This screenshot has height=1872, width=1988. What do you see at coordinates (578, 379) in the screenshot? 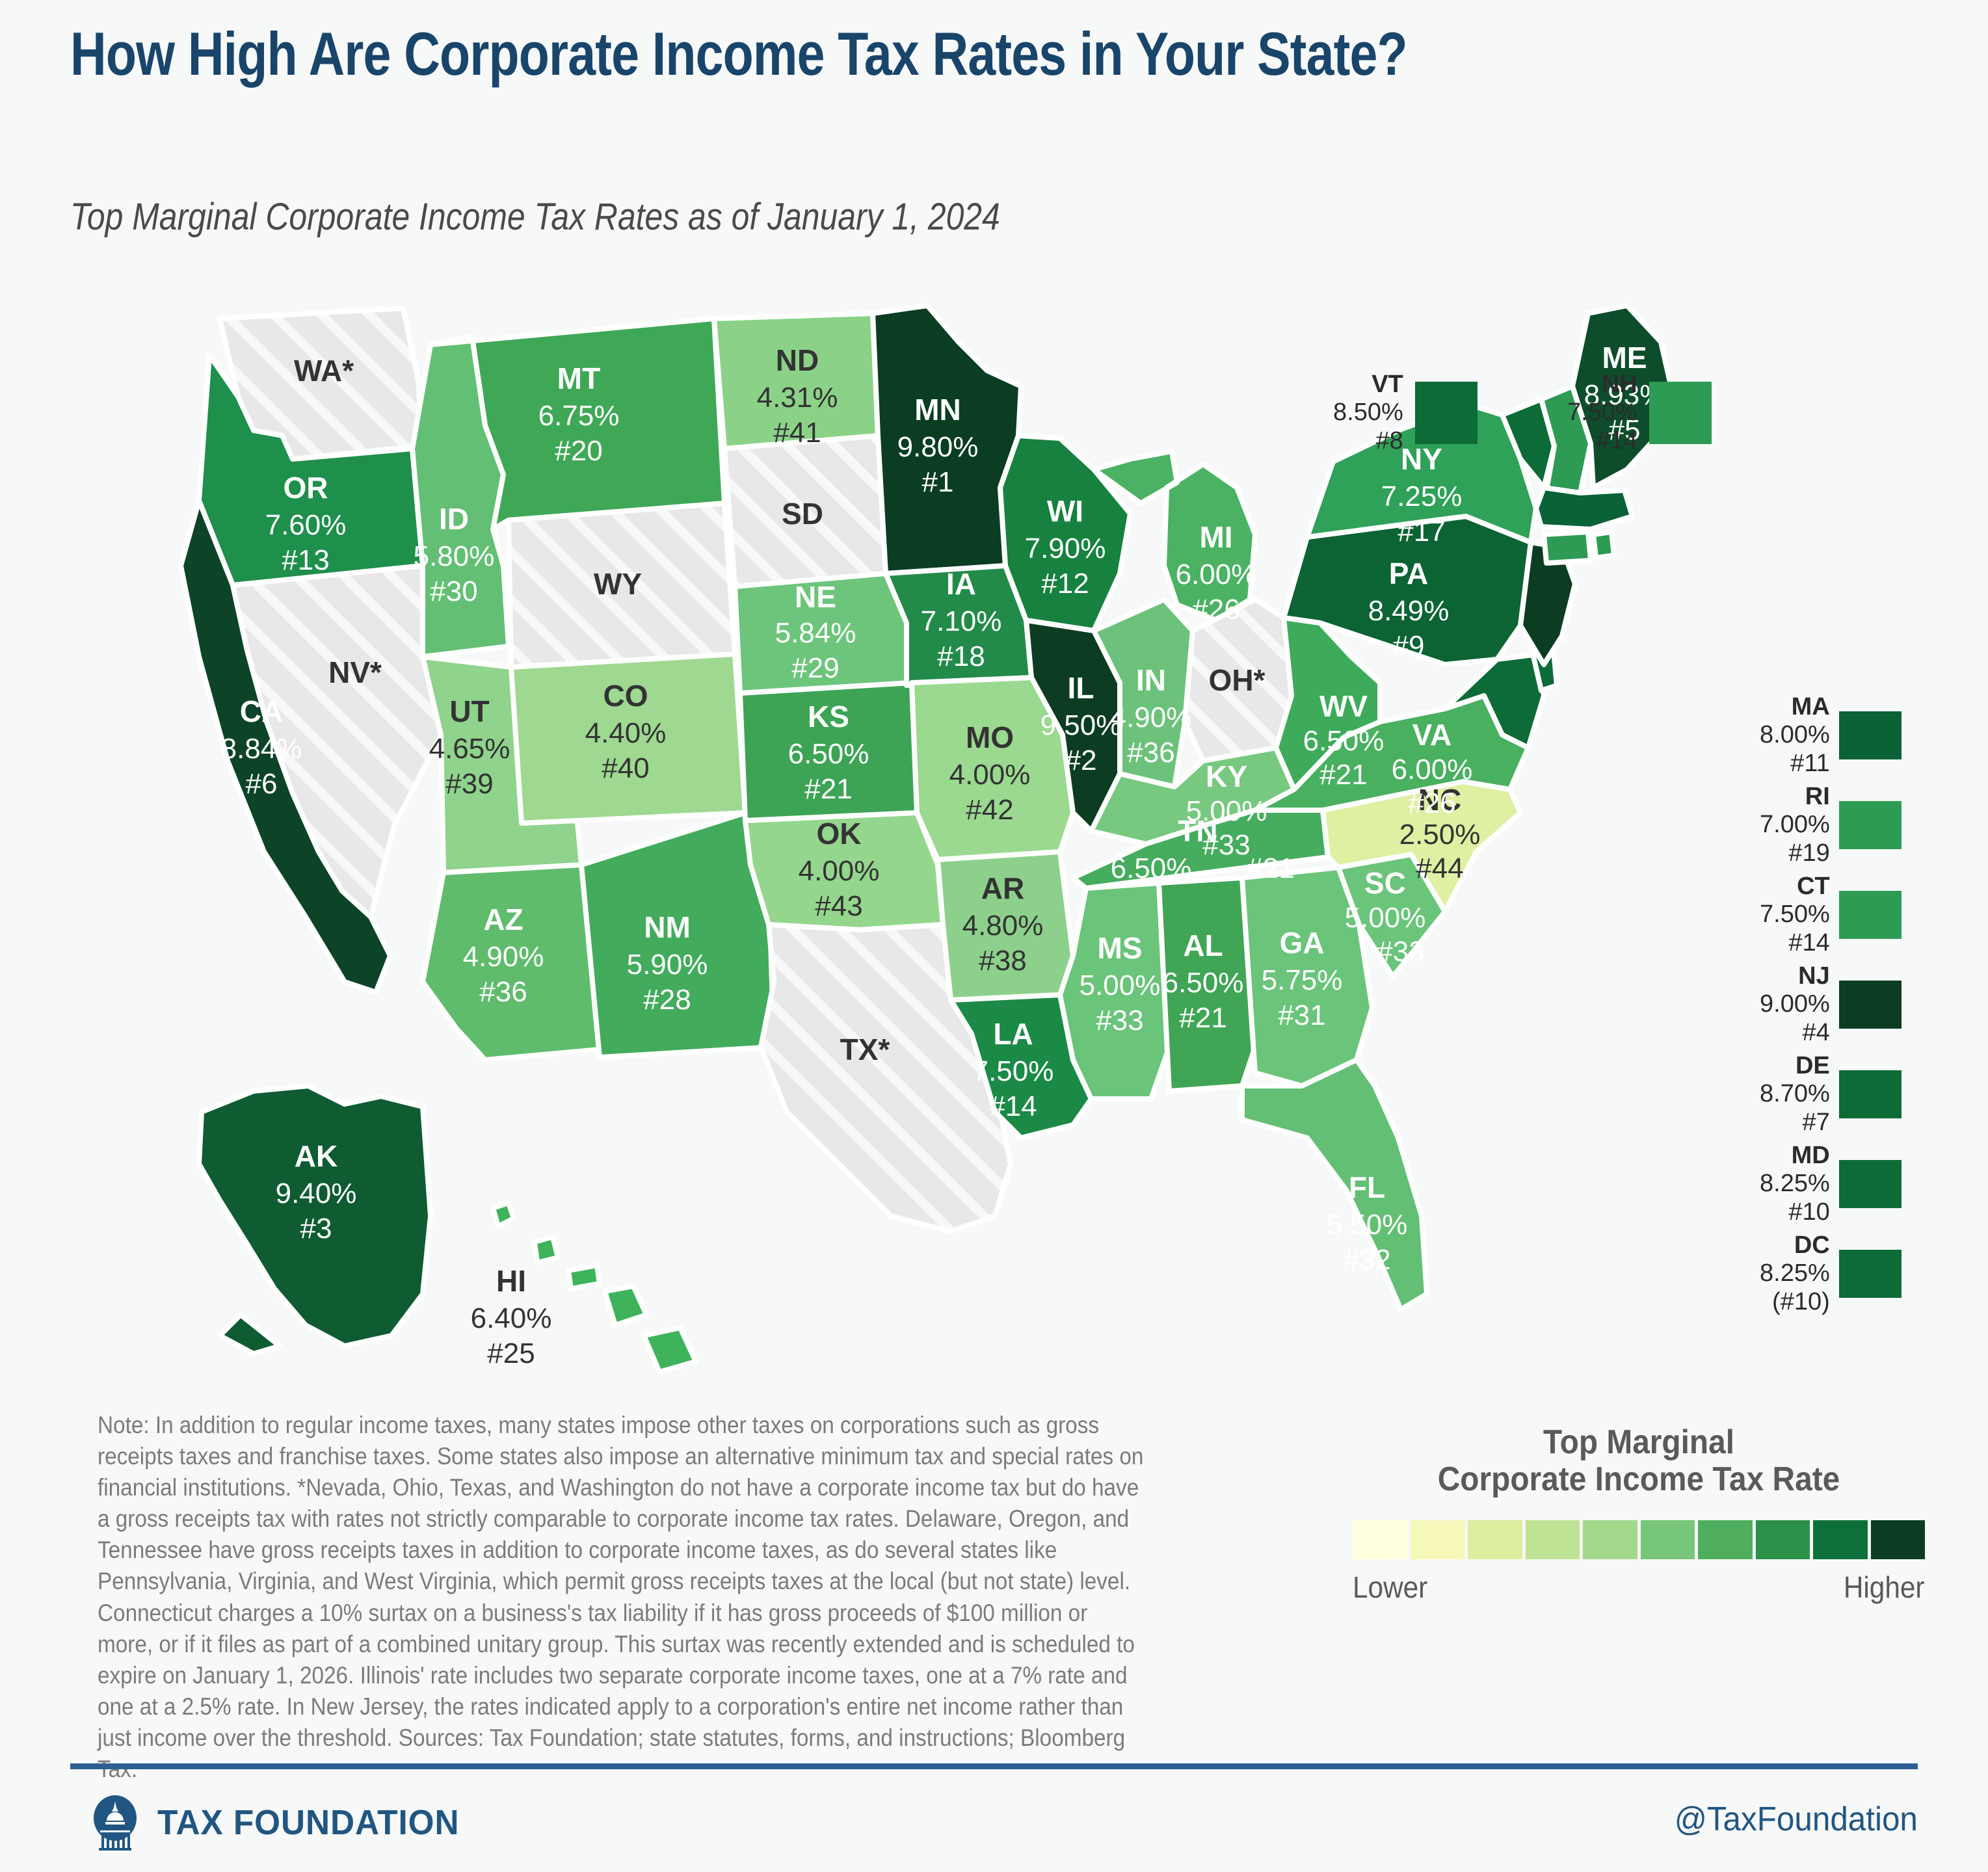
I see `label-mt: MT` at bounding box center [578, 379].